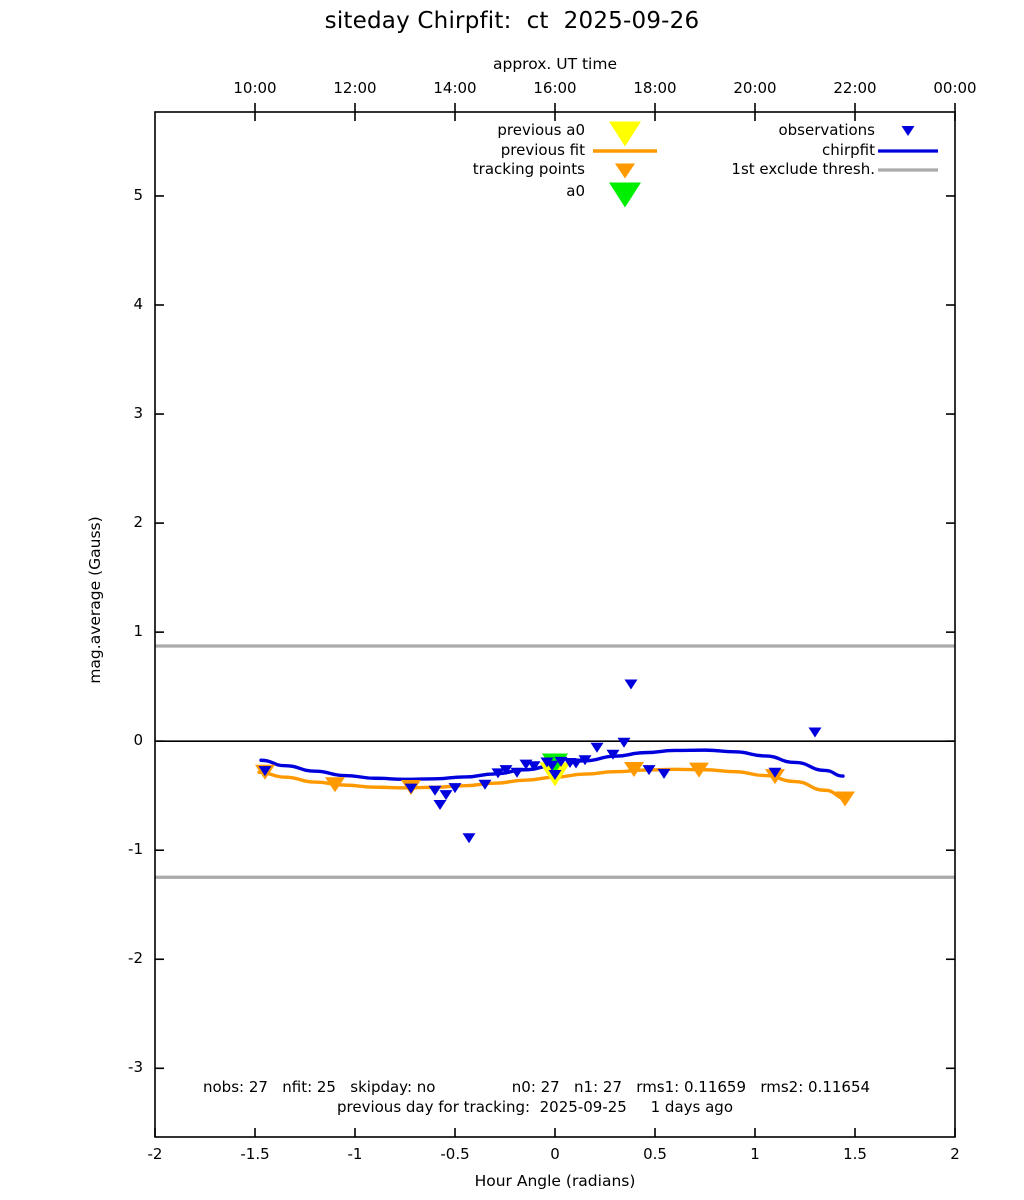  I want to click on legend-label-observations: observations, so click(826, 130).